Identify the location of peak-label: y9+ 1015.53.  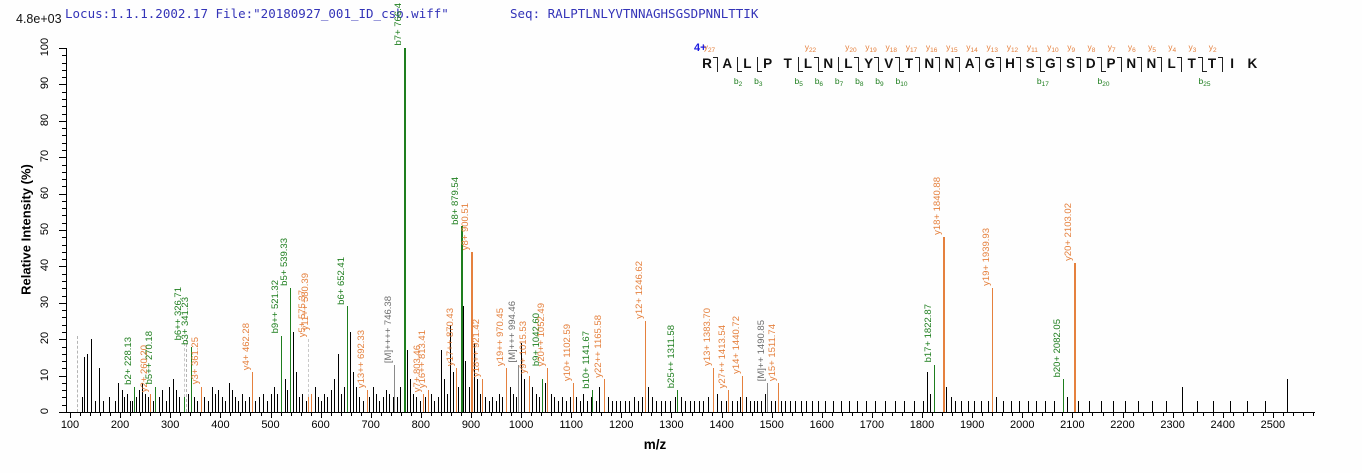
(523, 347).